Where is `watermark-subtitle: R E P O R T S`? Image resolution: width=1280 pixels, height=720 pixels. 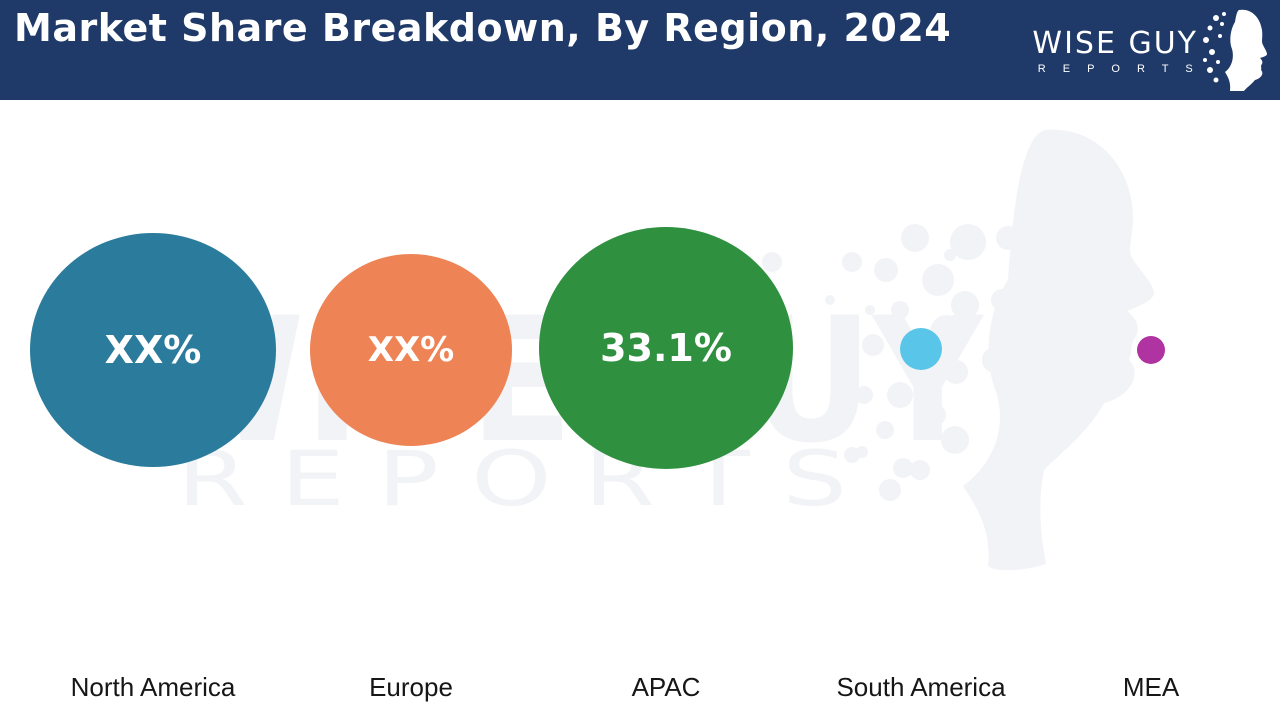
watermark-subtitle: R E P O R T S is located at coordinates (512, 478).